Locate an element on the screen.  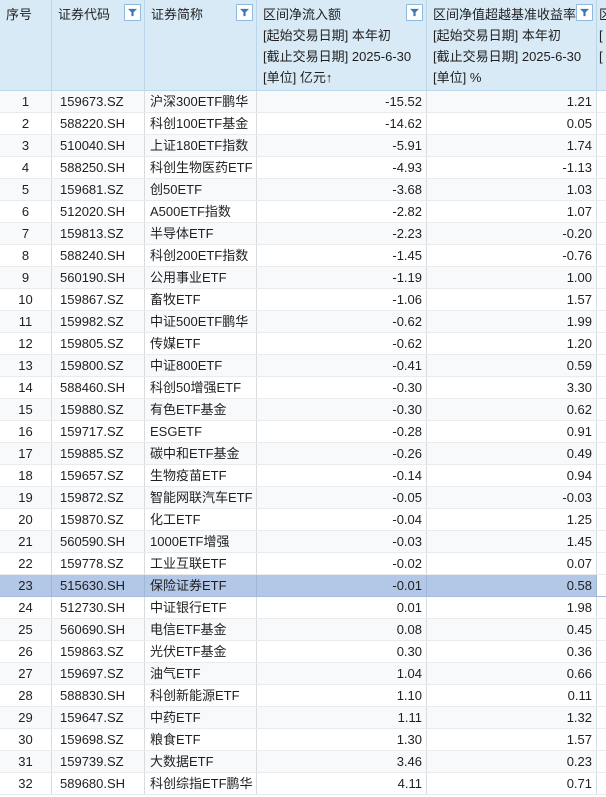
cell-name: 化工ETF is located at coordinates (201, 519).